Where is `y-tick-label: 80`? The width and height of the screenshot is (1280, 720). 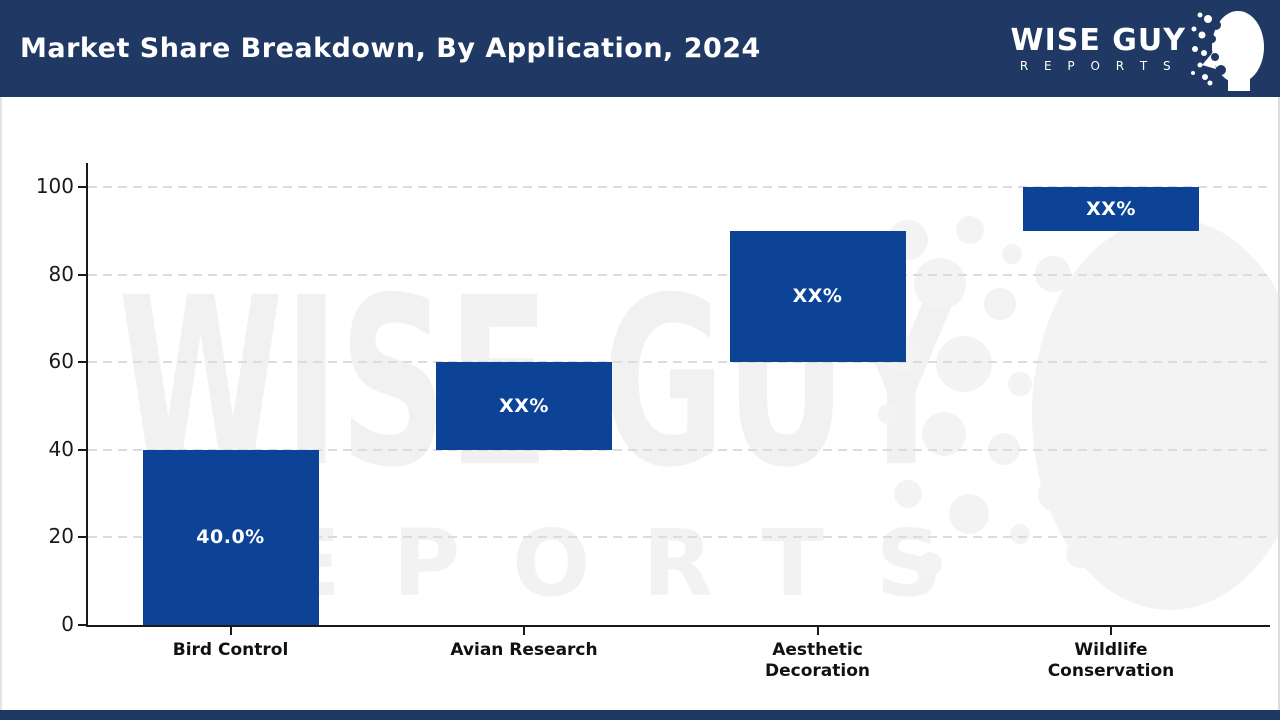 y-tick-label: 80 is located at coordinates (61, 273).